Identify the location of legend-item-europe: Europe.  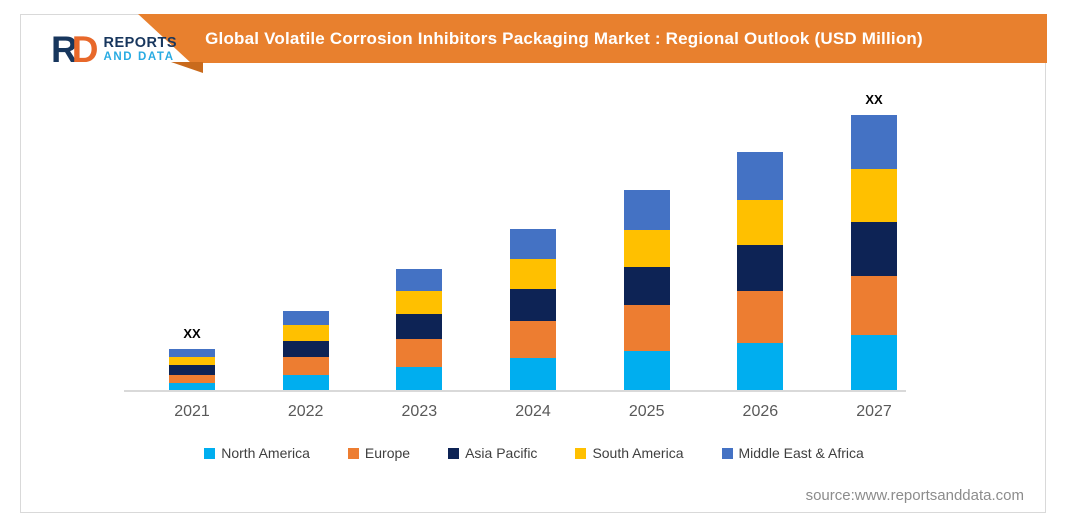
(379, 453).